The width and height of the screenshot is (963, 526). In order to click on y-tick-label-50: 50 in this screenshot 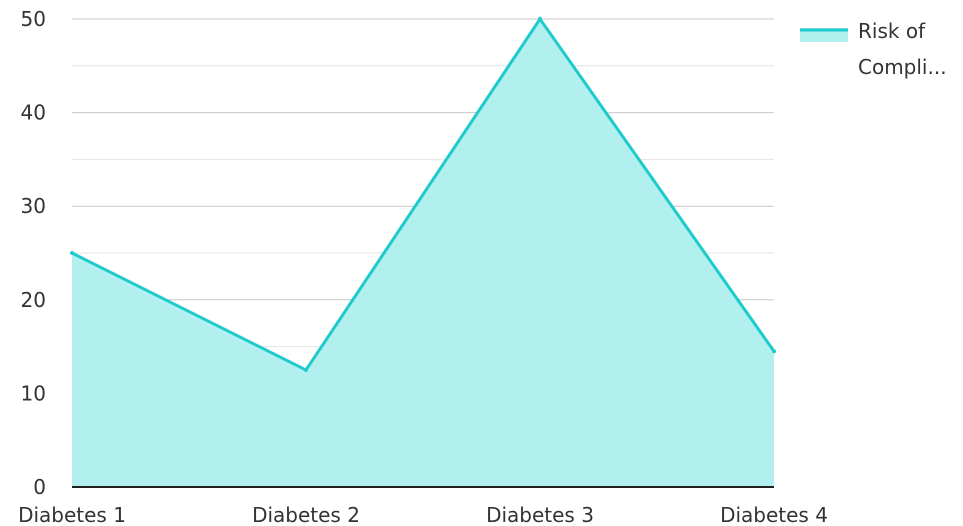, I will do `click(33, 19)`.